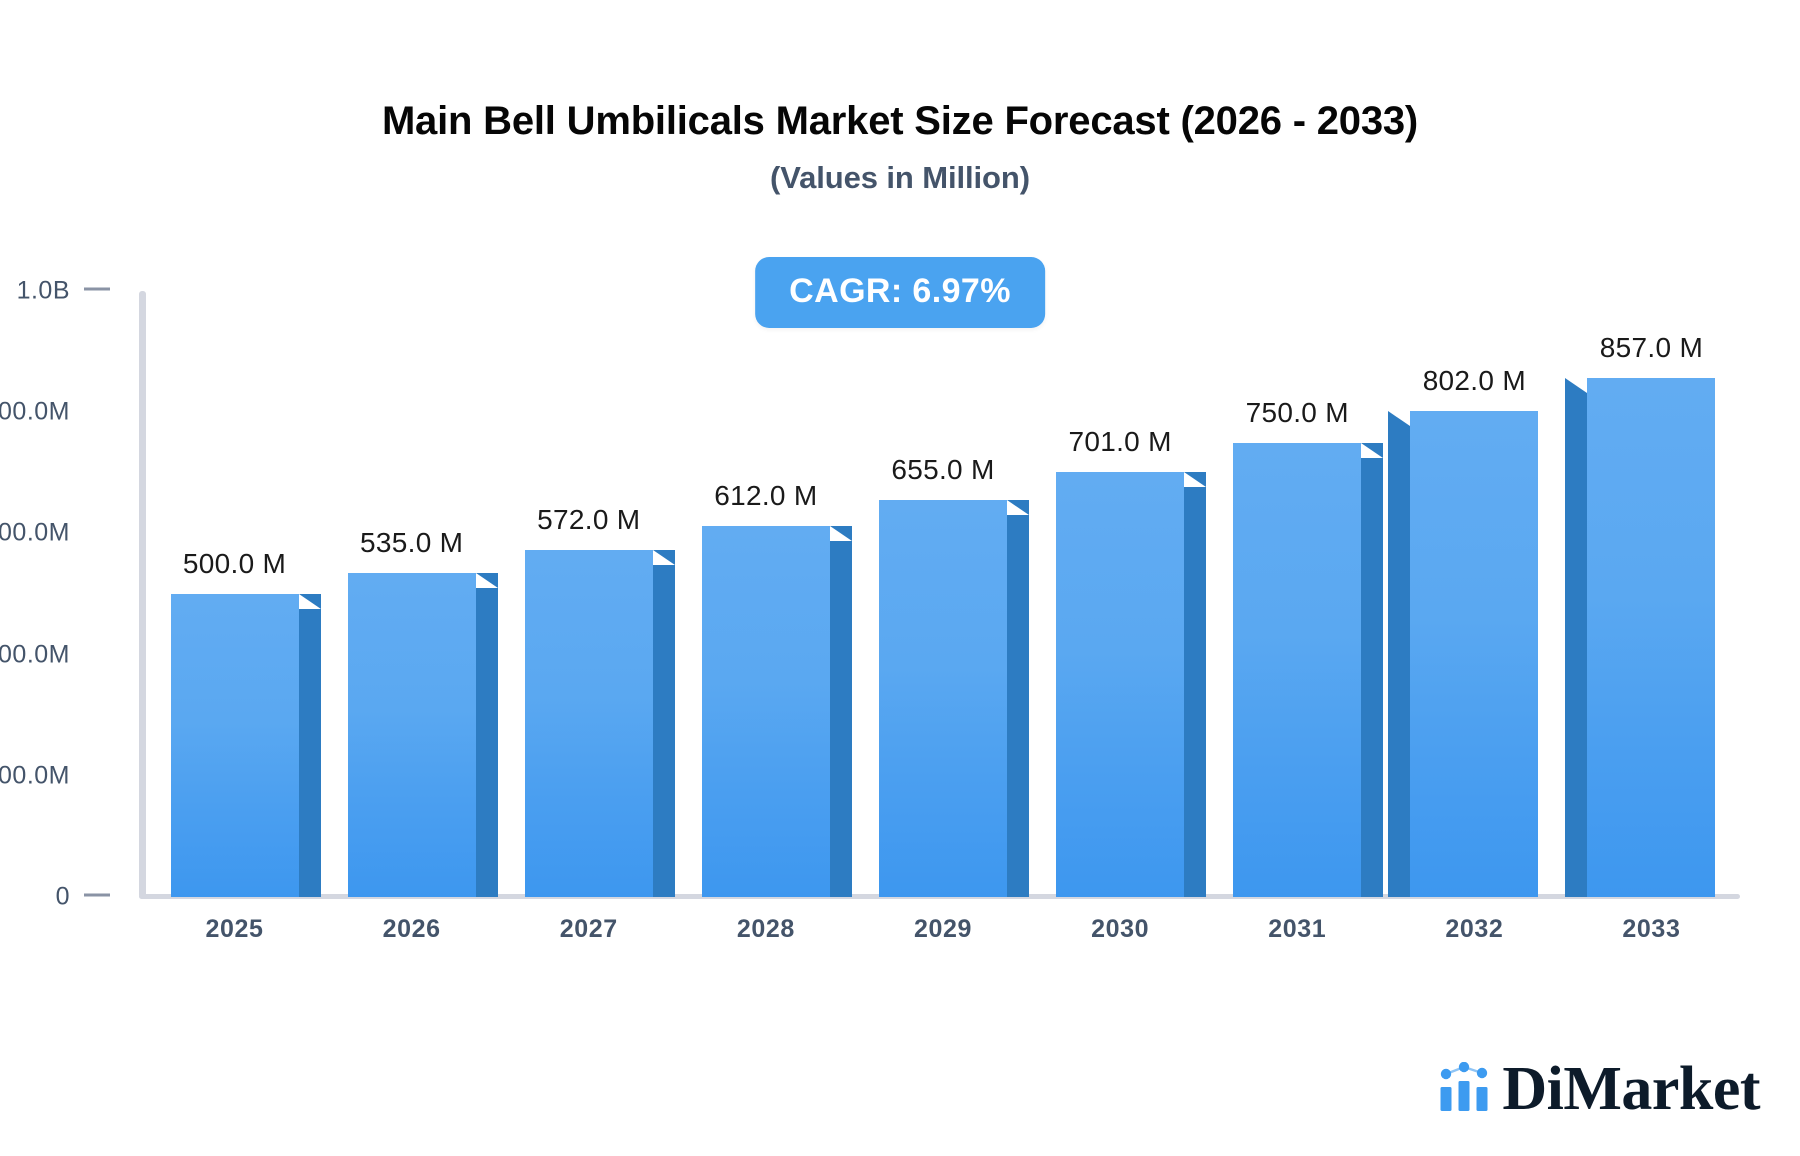 This screenshot has height=1156, width=1800. What do you see at coordinates (35, 411) in the screenshot?
I see `y-tick-text: 800.0M` at bounding box center [35, 411].